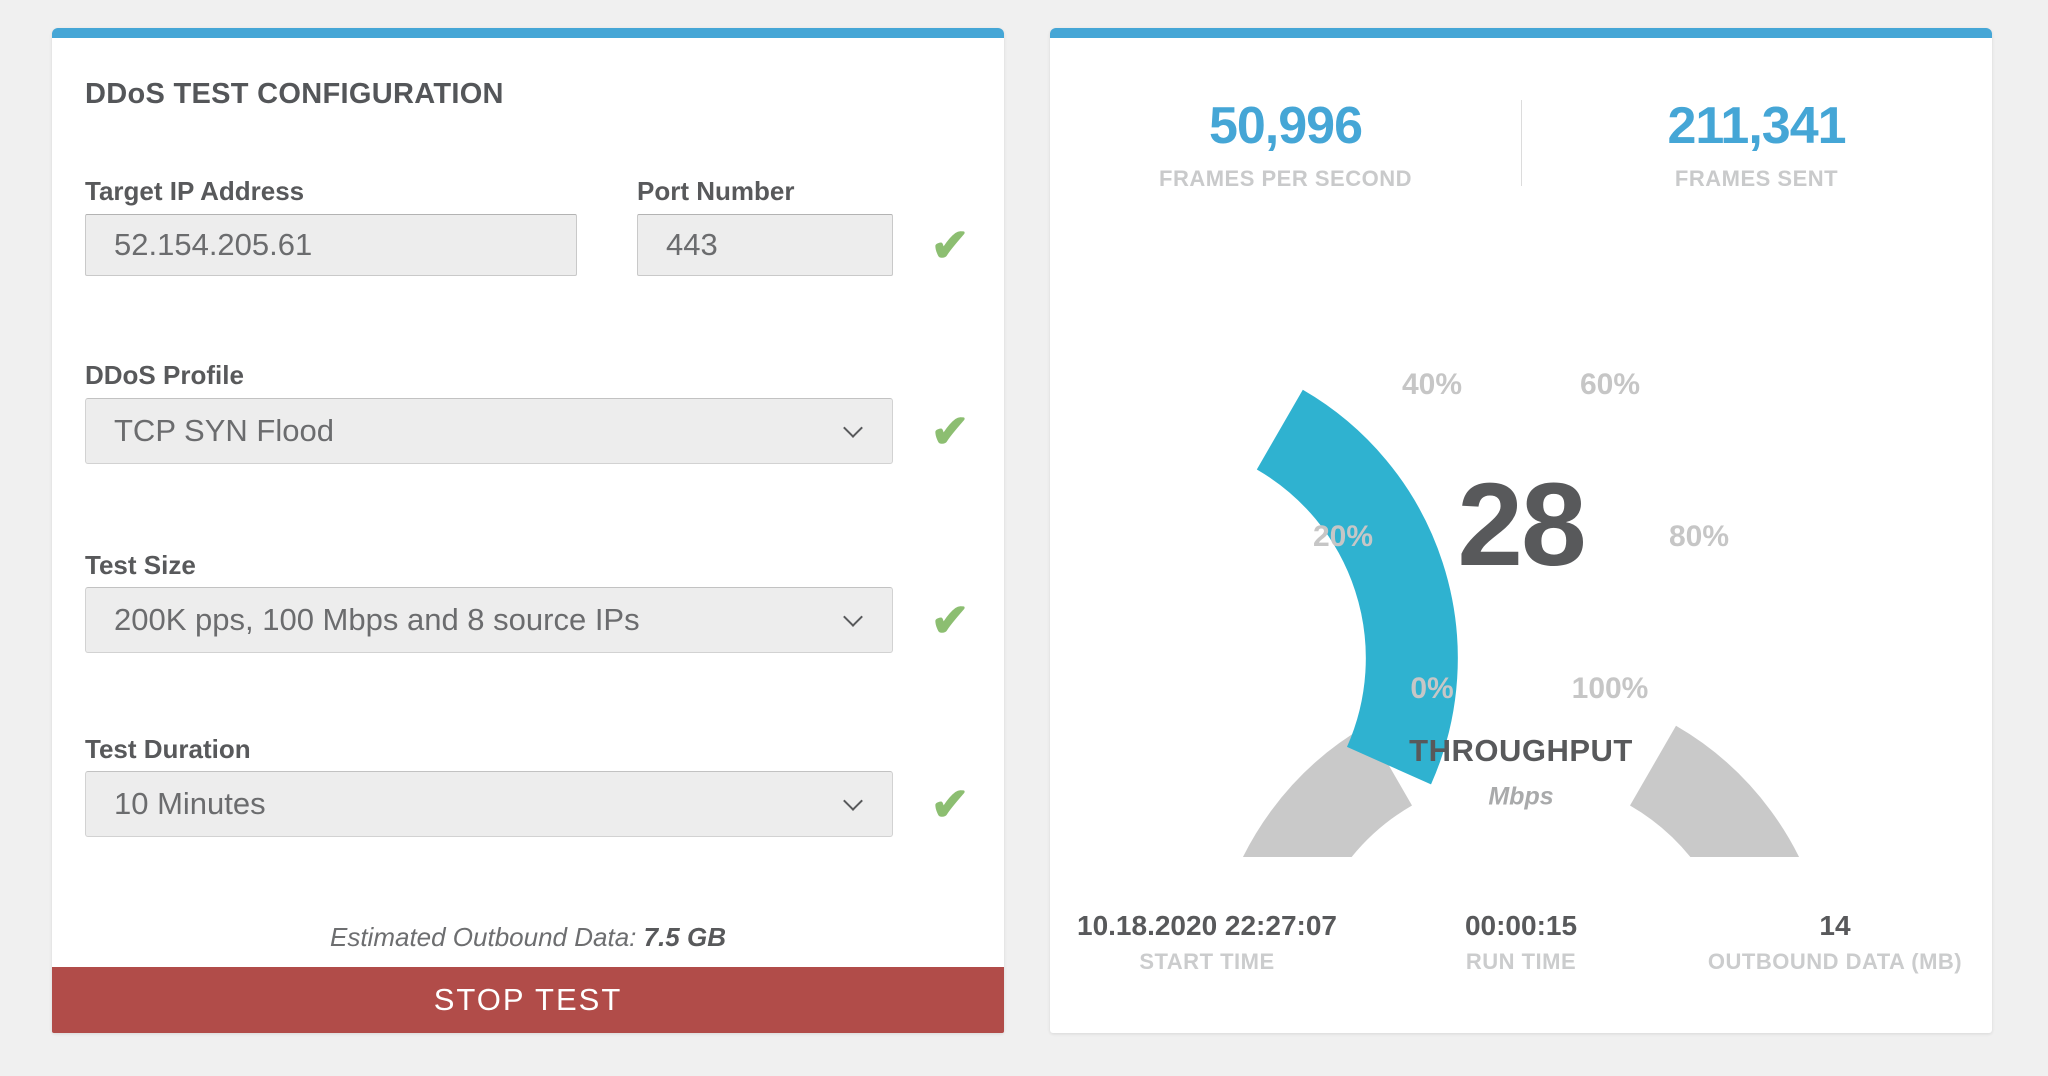 The height and width of the screenshot is (1076, 2048). Describe the element at coordinates (765, 245) in the screenshot. I see `port-number-input` at that location.